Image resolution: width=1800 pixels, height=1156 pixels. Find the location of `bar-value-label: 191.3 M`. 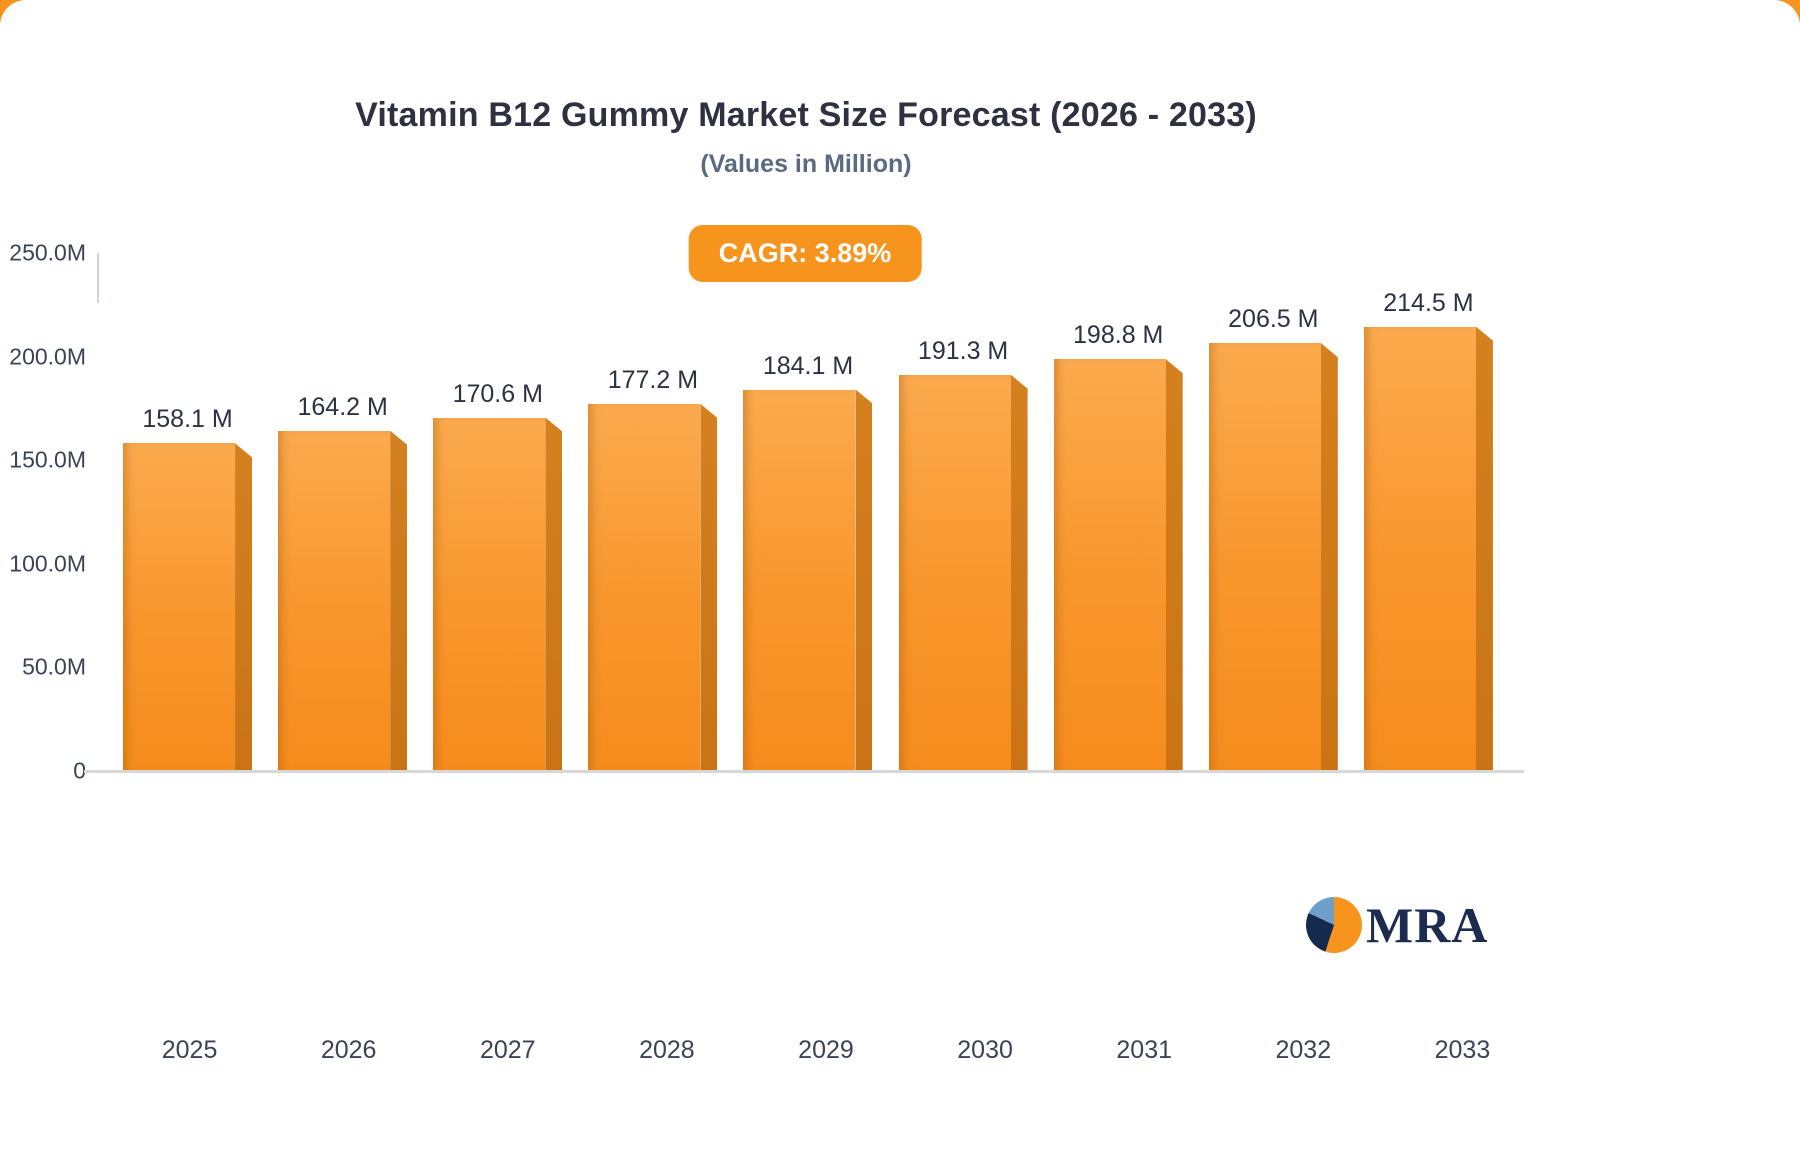

bar-value-label: 191.3 M is located at coordinates (963, 350).